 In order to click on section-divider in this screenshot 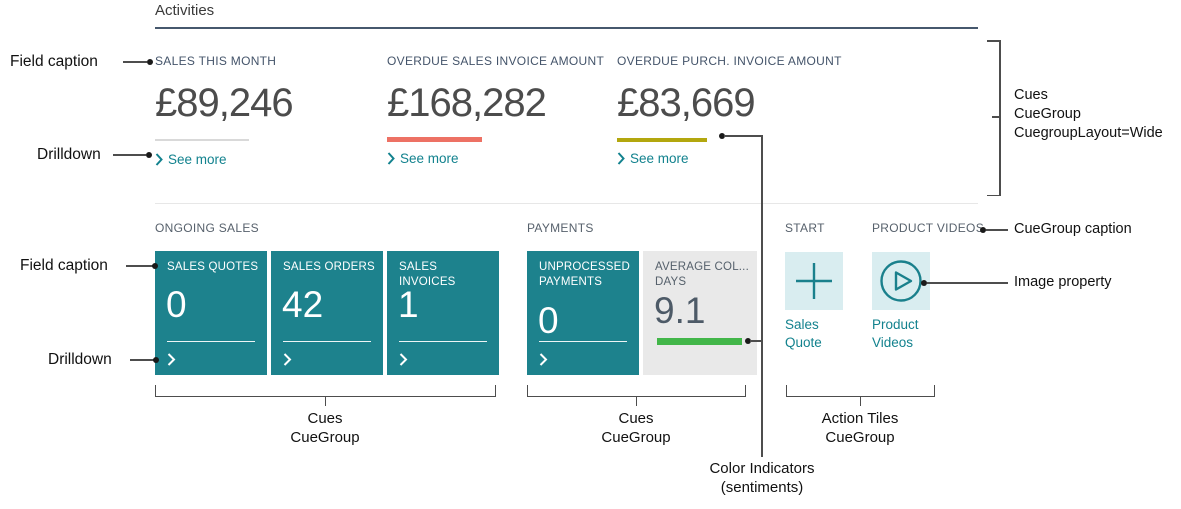, I will do `click(566, 203)`.